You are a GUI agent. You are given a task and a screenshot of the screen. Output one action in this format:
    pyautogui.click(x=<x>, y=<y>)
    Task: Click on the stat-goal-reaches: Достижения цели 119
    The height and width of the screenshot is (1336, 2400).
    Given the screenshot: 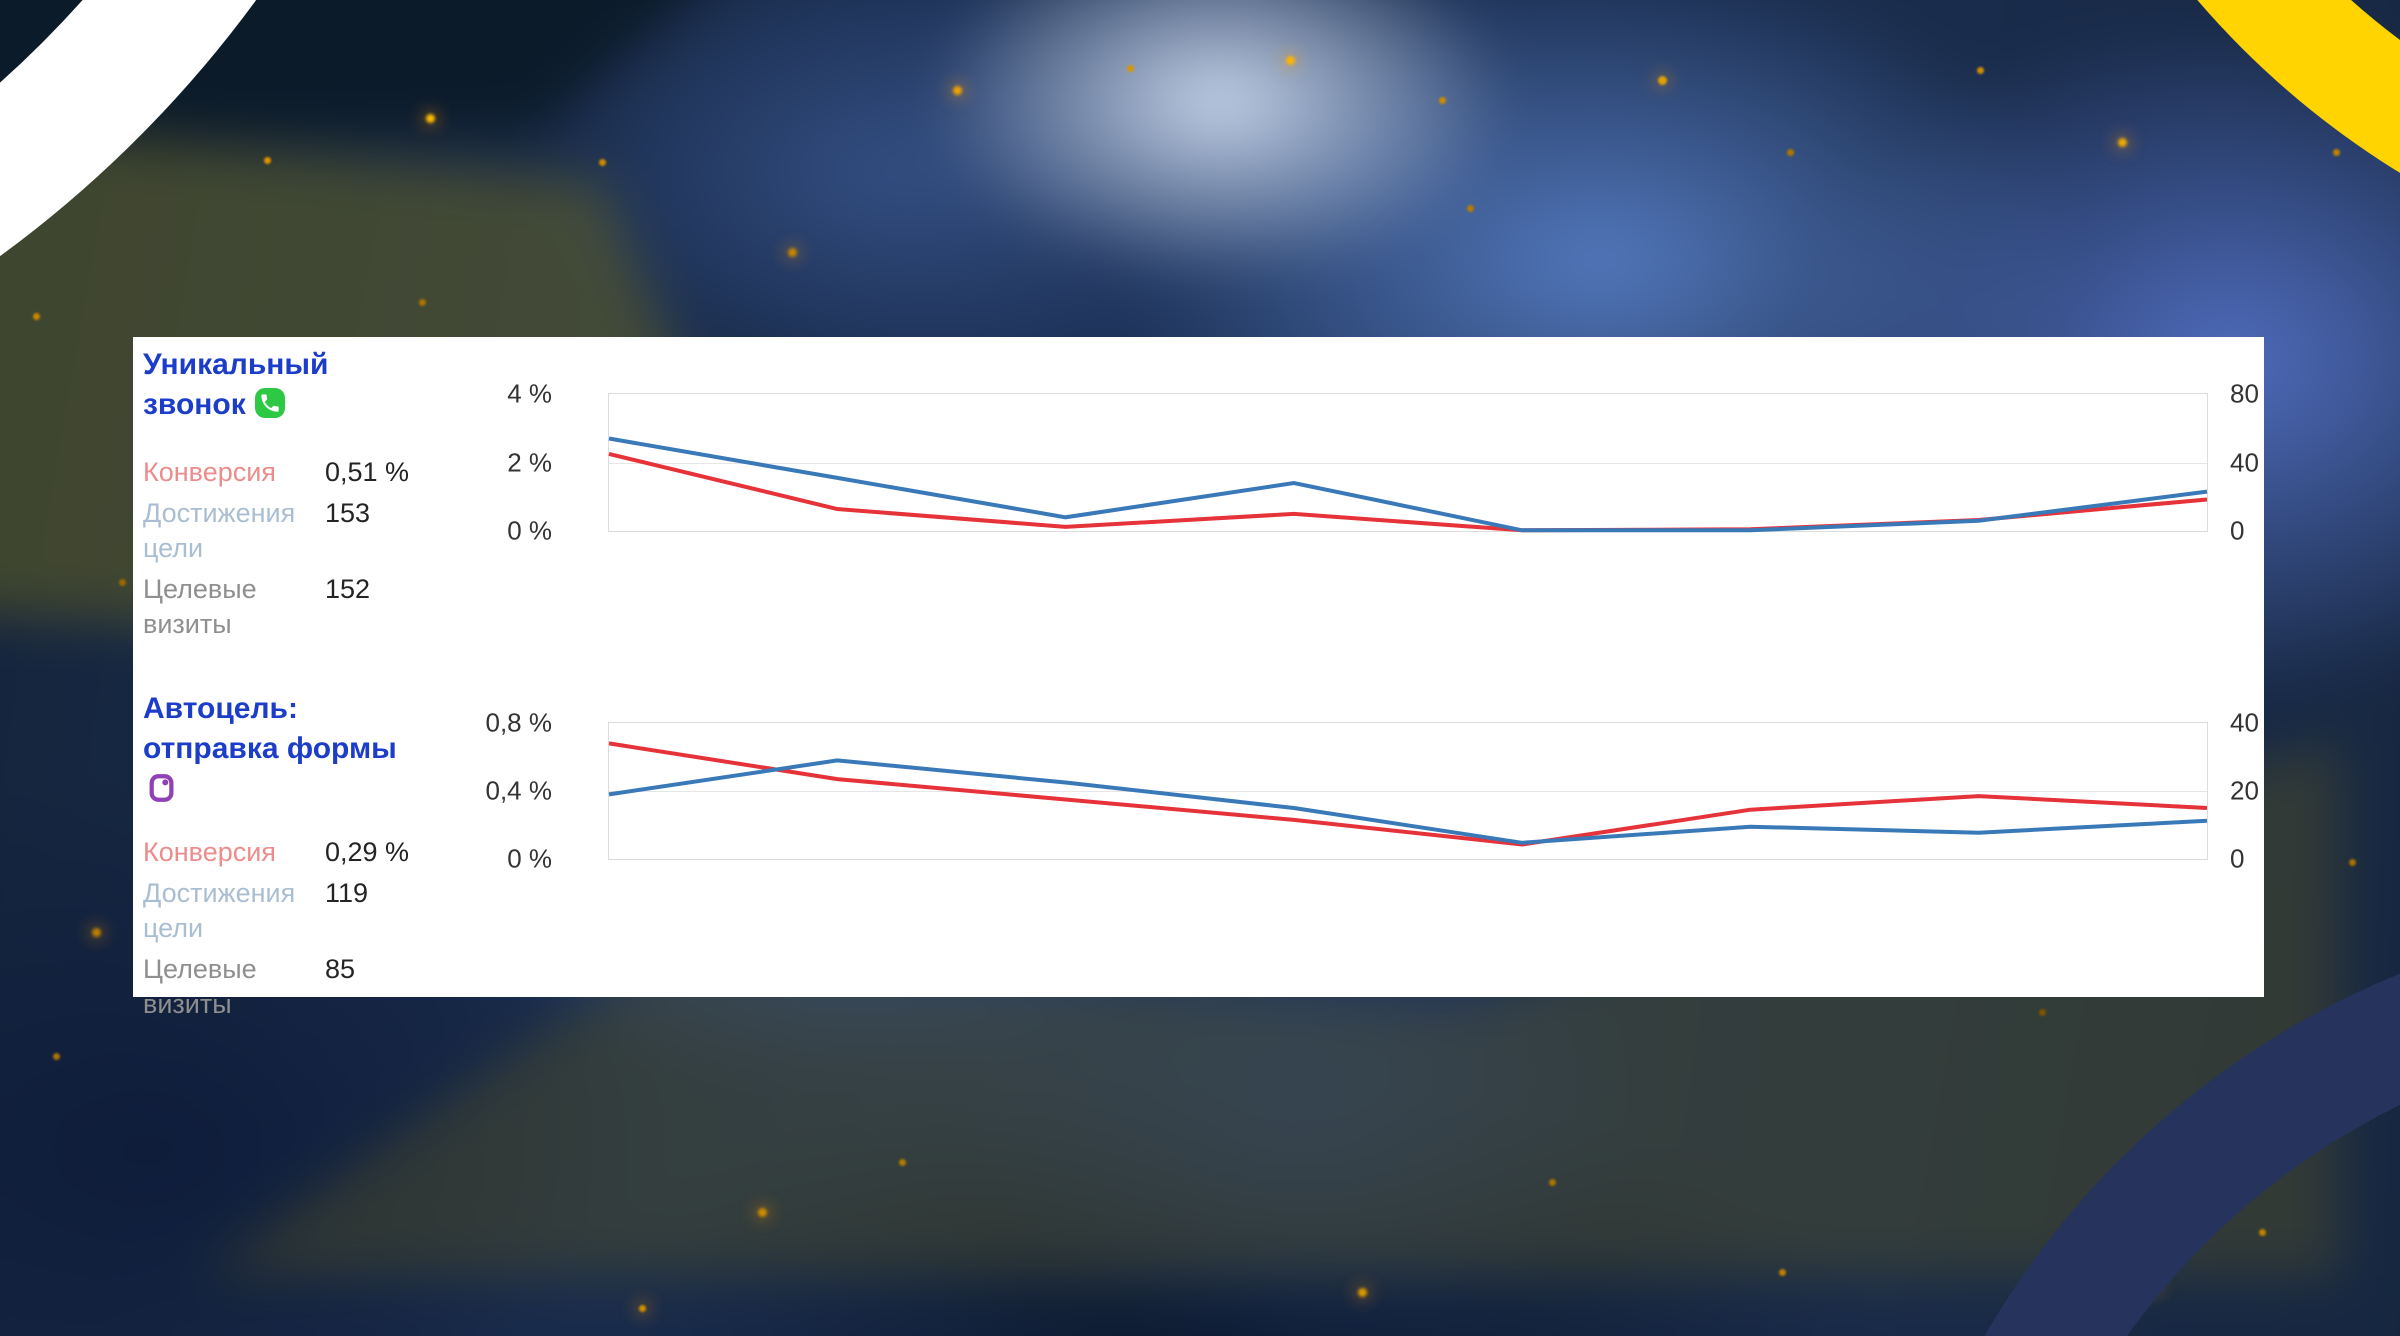 What is the action you would take?
    pyautogui.click(x=313, y=911)
    